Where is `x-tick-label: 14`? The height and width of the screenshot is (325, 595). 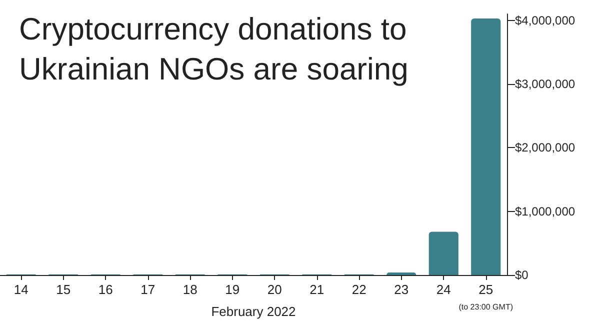
x-tick-label: 14 is located at coordinates (21, 289).